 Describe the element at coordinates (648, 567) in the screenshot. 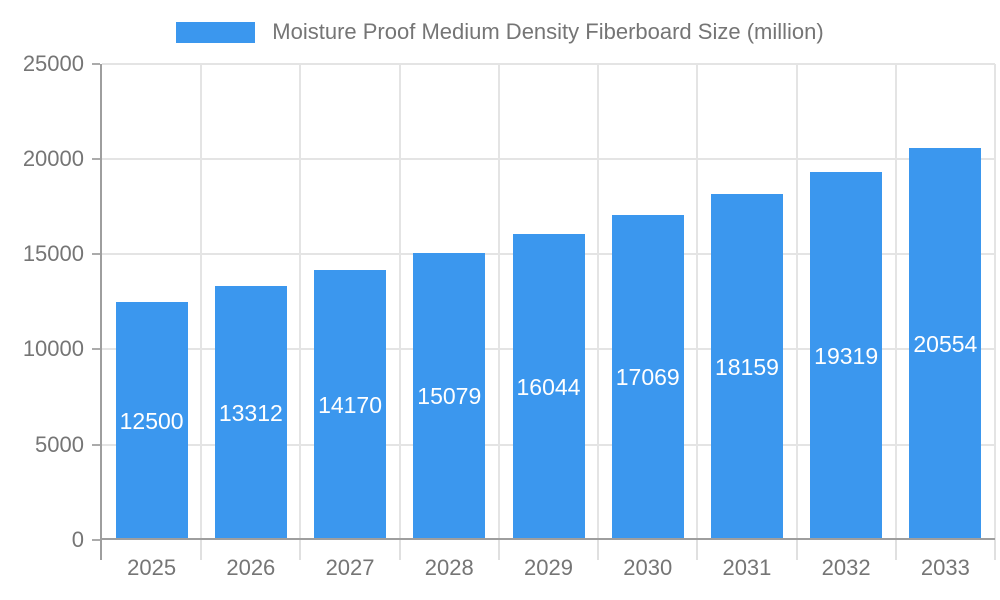

I see `x-axis-label: 2030` at that location.